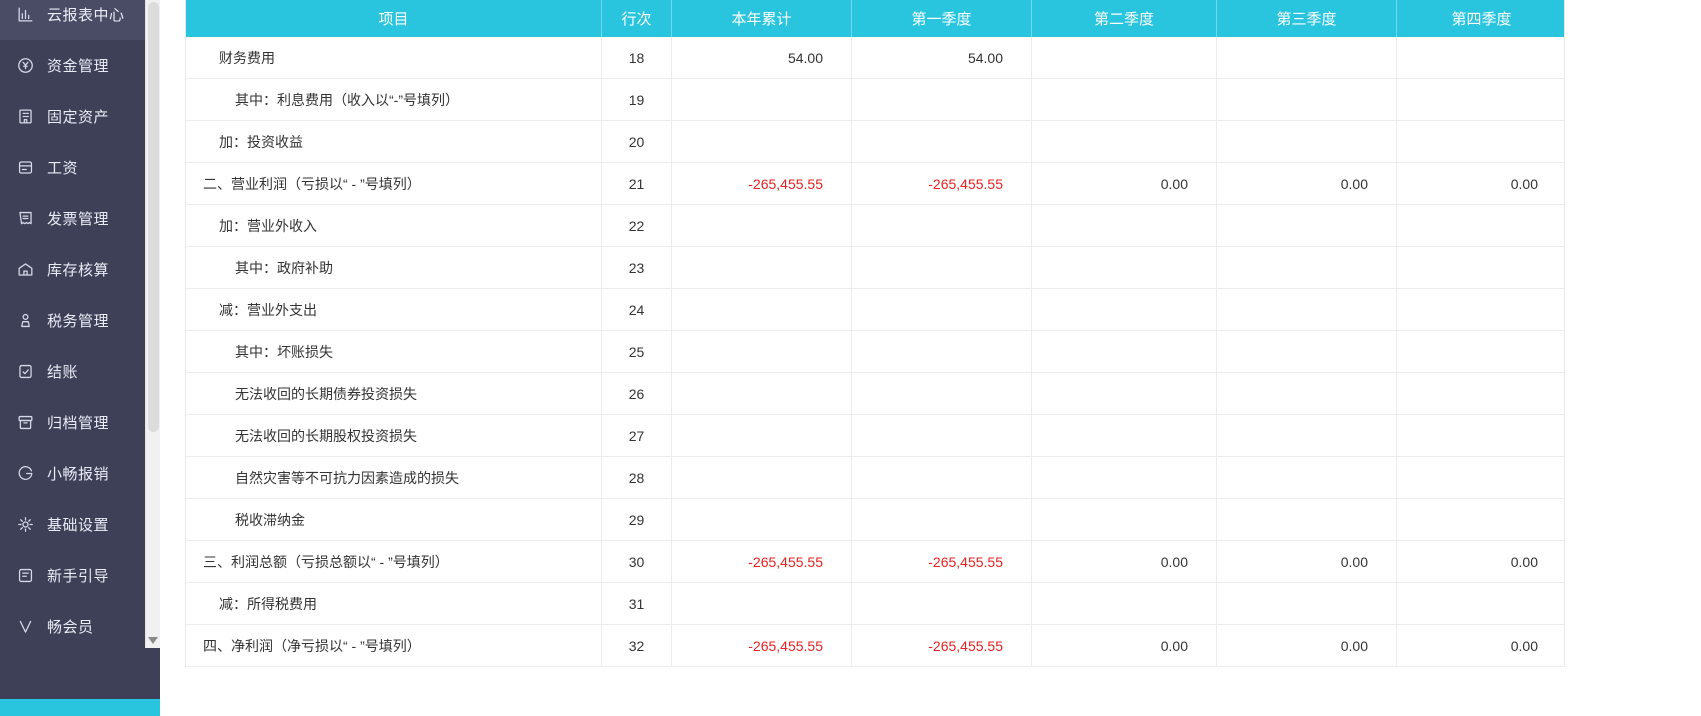  I want to click on table-row: 自然灾害等不可抗力因素造成的损失 28, so click(875, 478).